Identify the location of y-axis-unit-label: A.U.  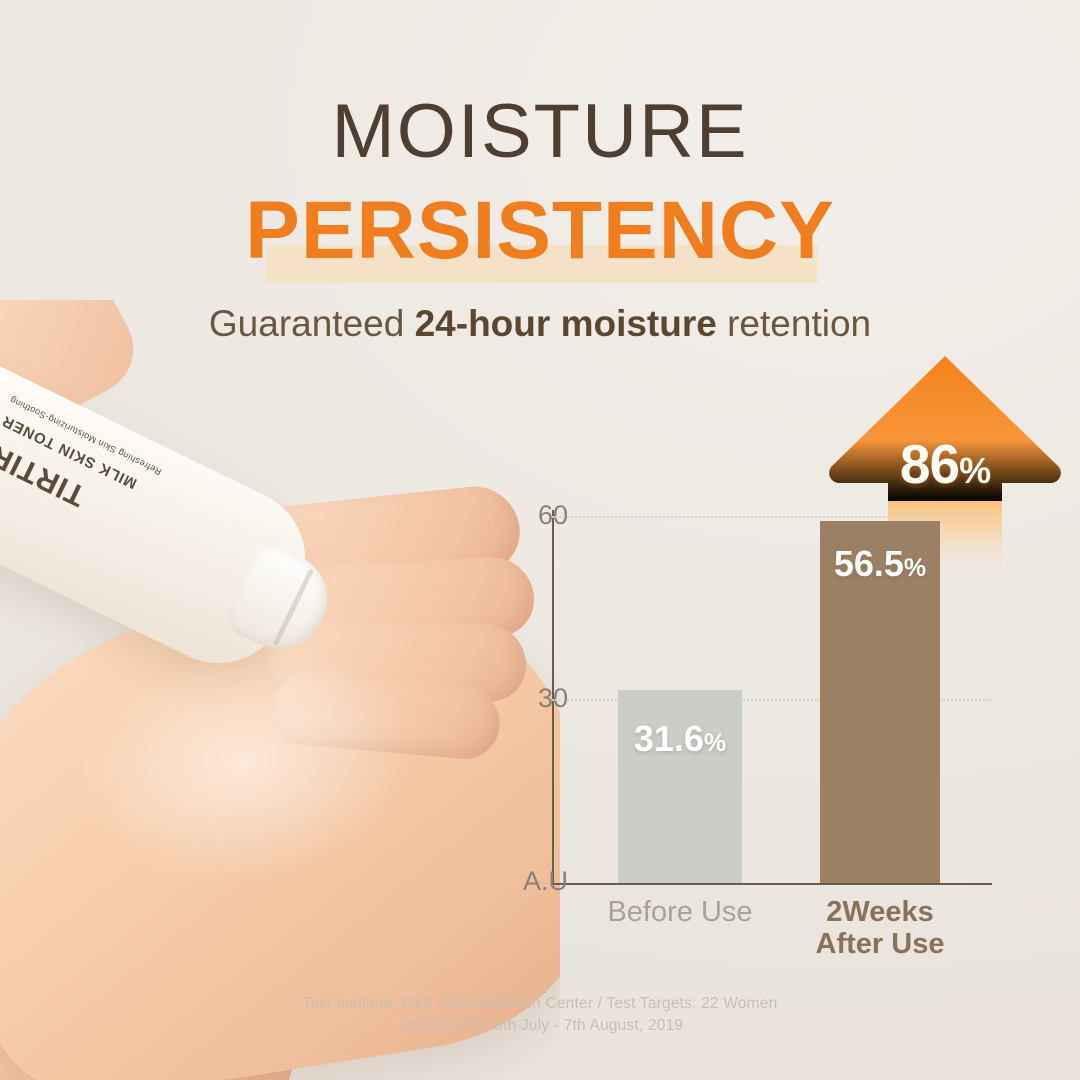
(545, 881).